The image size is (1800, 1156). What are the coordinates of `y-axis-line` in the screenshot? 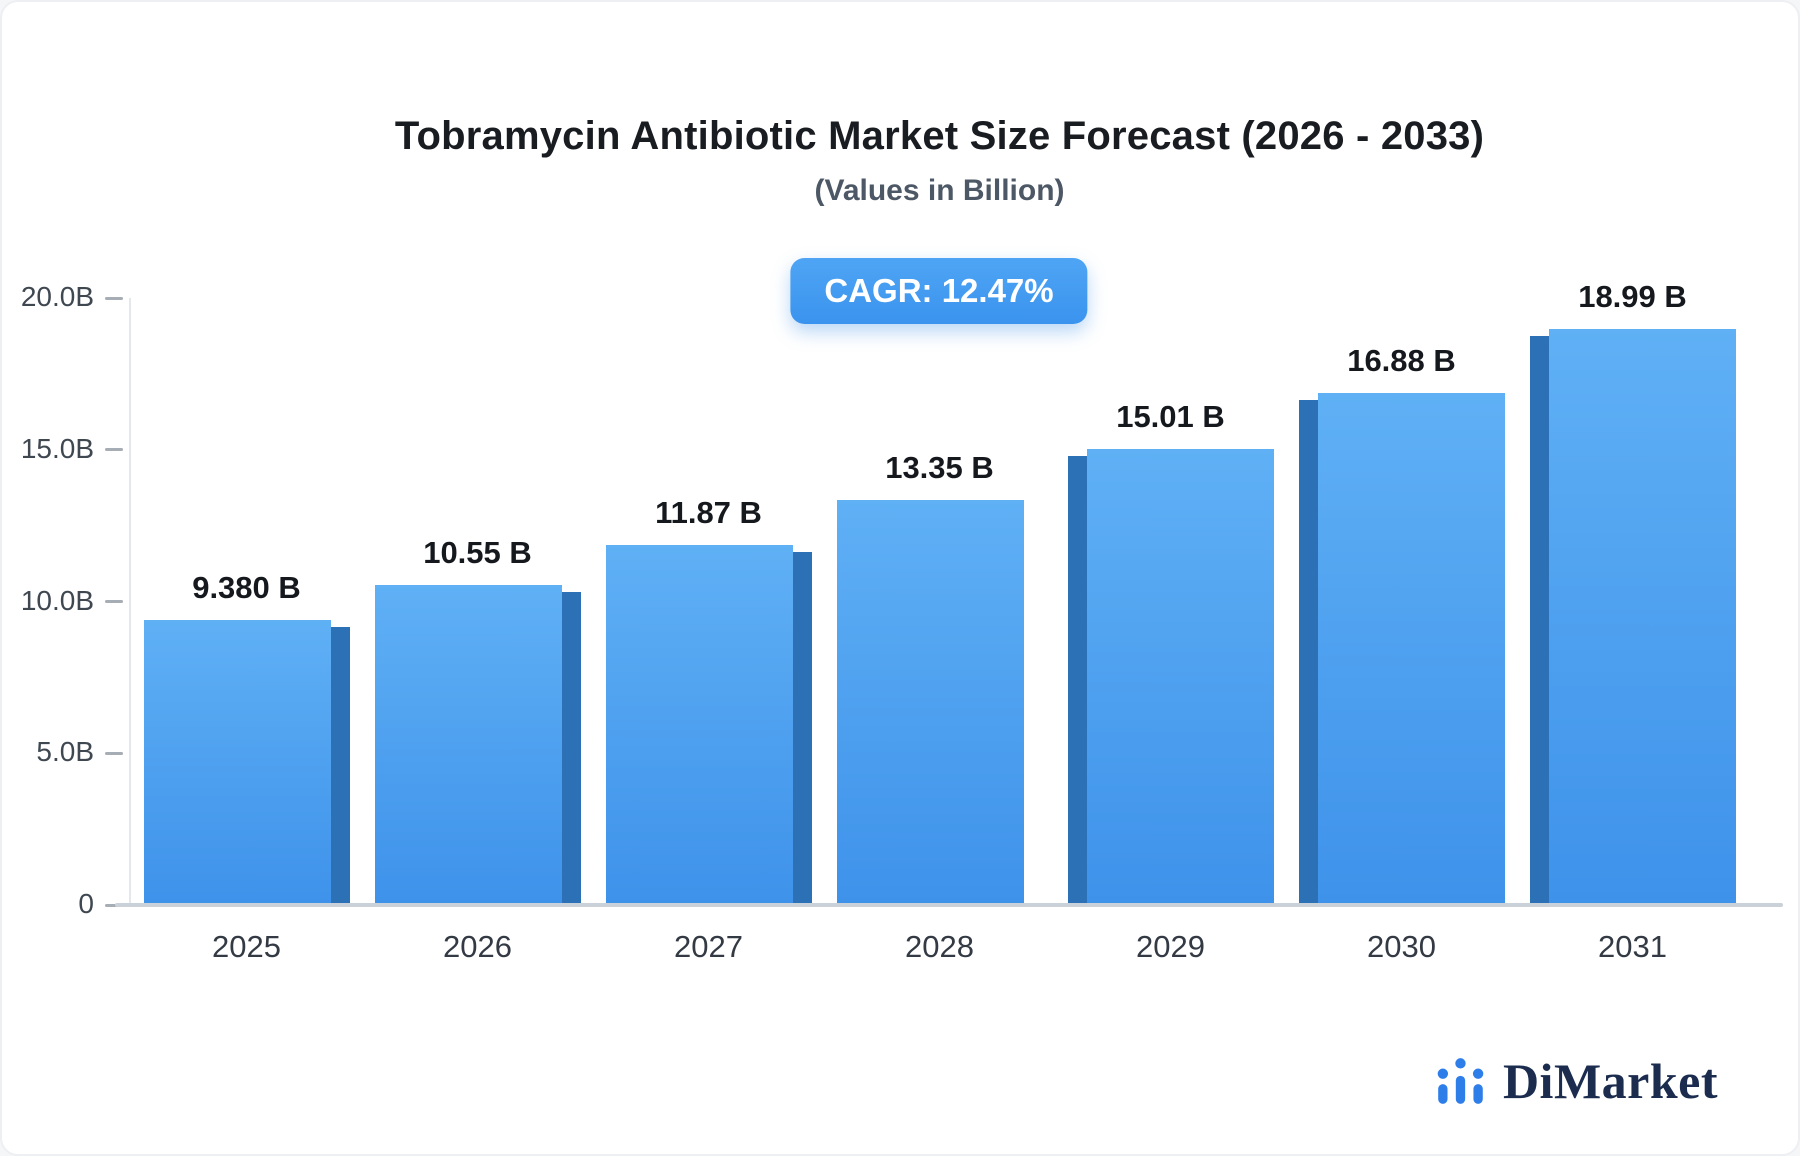 It's located at (130, 601).